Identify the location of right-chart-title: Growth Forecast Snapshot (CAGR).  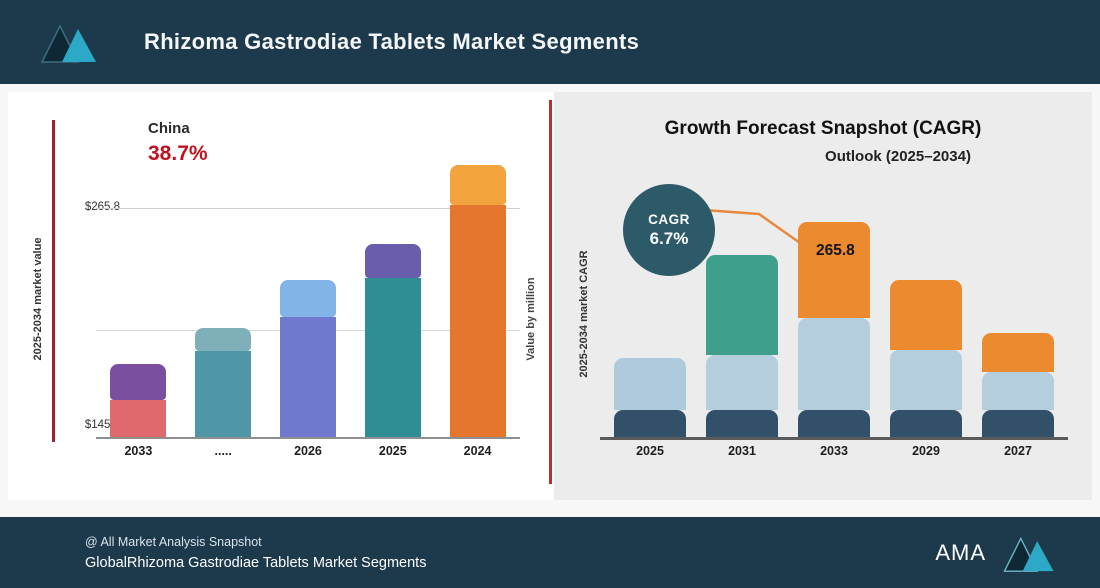
(823, 128).